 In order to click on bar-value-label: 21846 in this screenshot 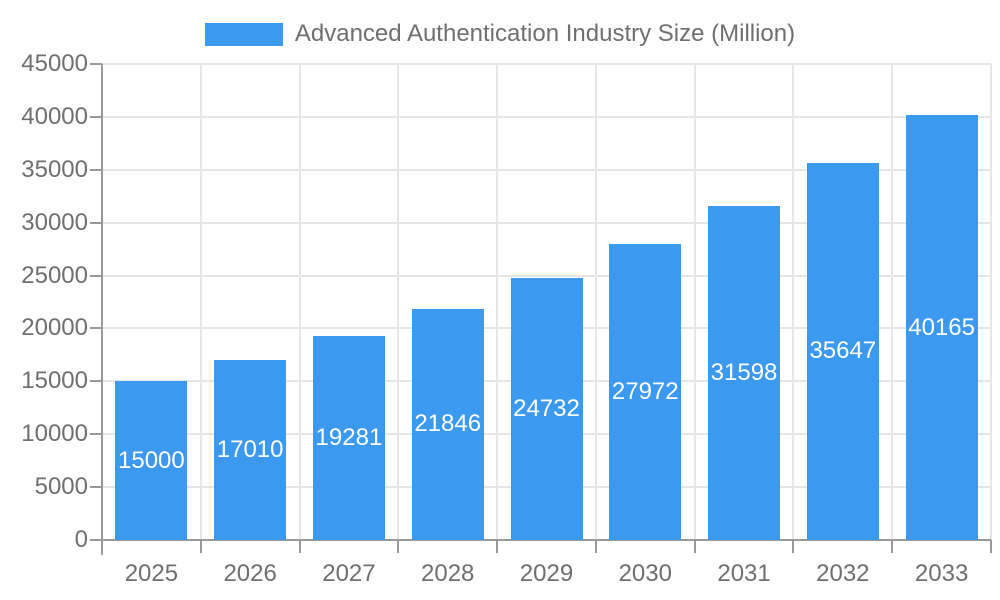, I will do `click(448, 424)`.